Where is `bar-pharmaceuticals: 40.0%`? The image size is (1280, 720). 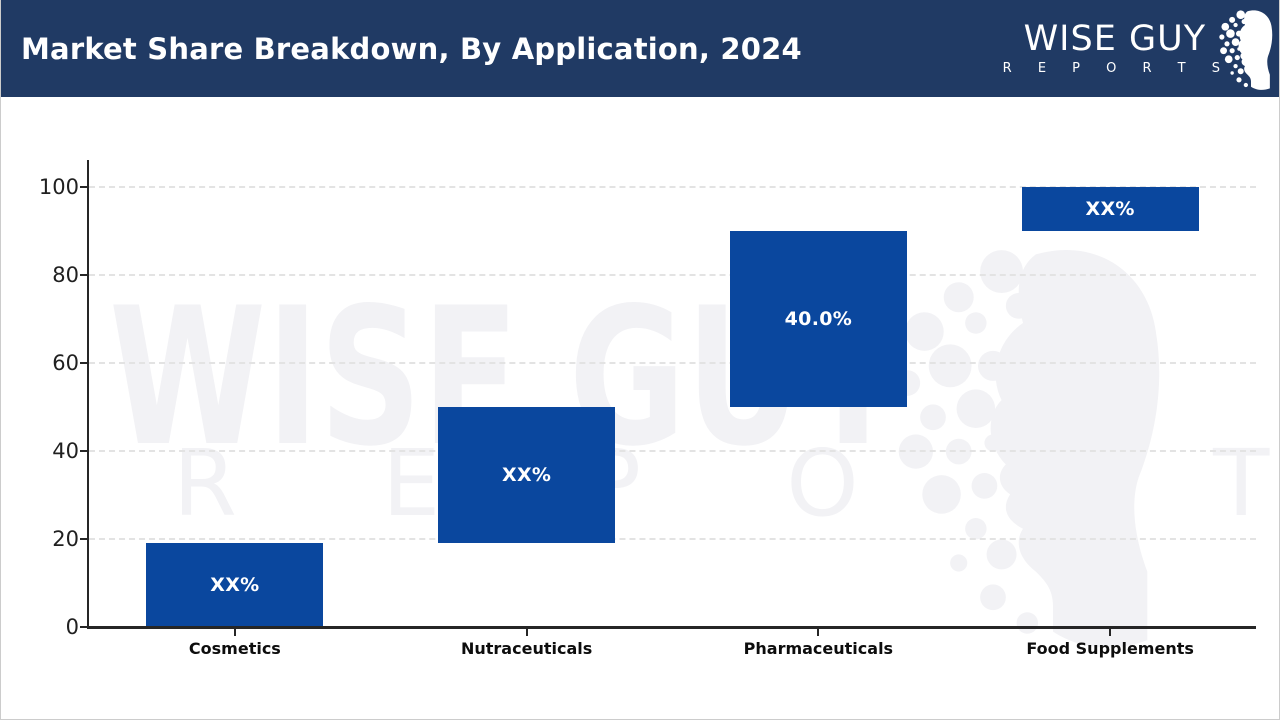
bar-pharmaceuticals: 40.0% is located at coordinates (818, 319).